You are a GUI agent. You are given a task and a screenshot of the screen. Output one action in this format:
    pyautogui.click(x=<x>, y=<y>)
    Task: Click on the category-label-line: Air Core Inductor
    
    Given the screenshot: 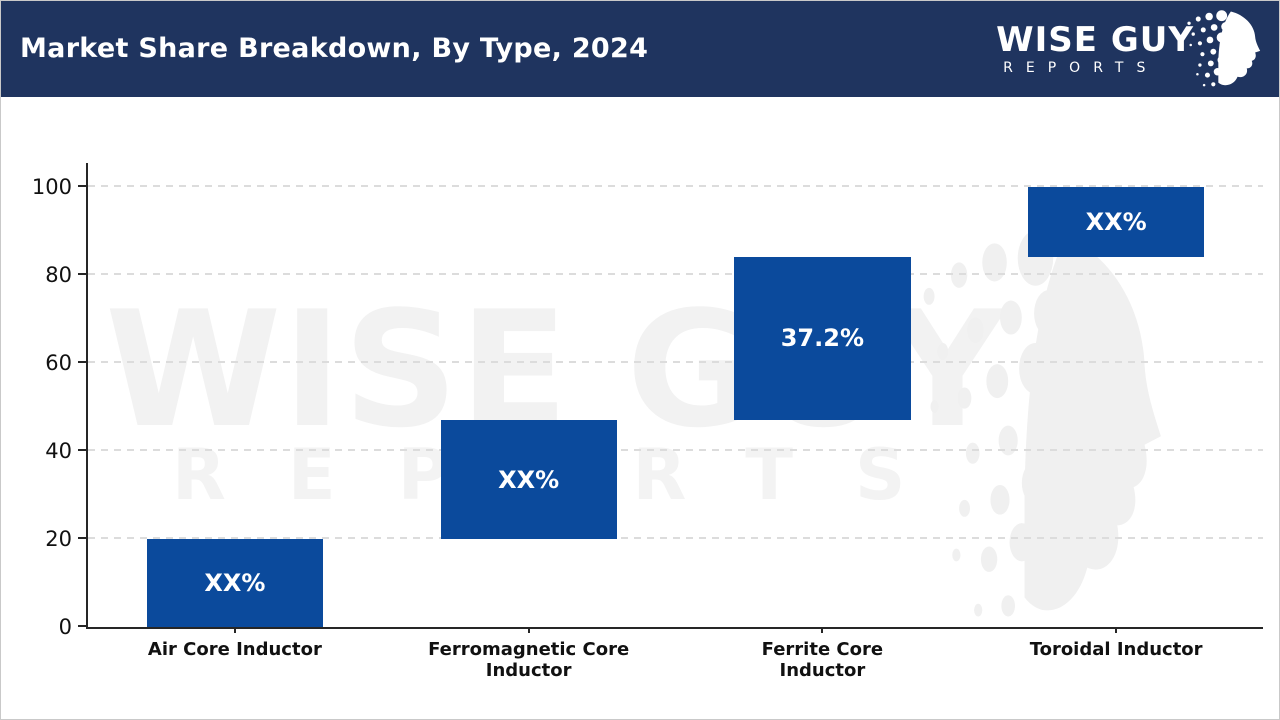 What is the action you would take?
    pyautogui.click(x=234, y=649)
    